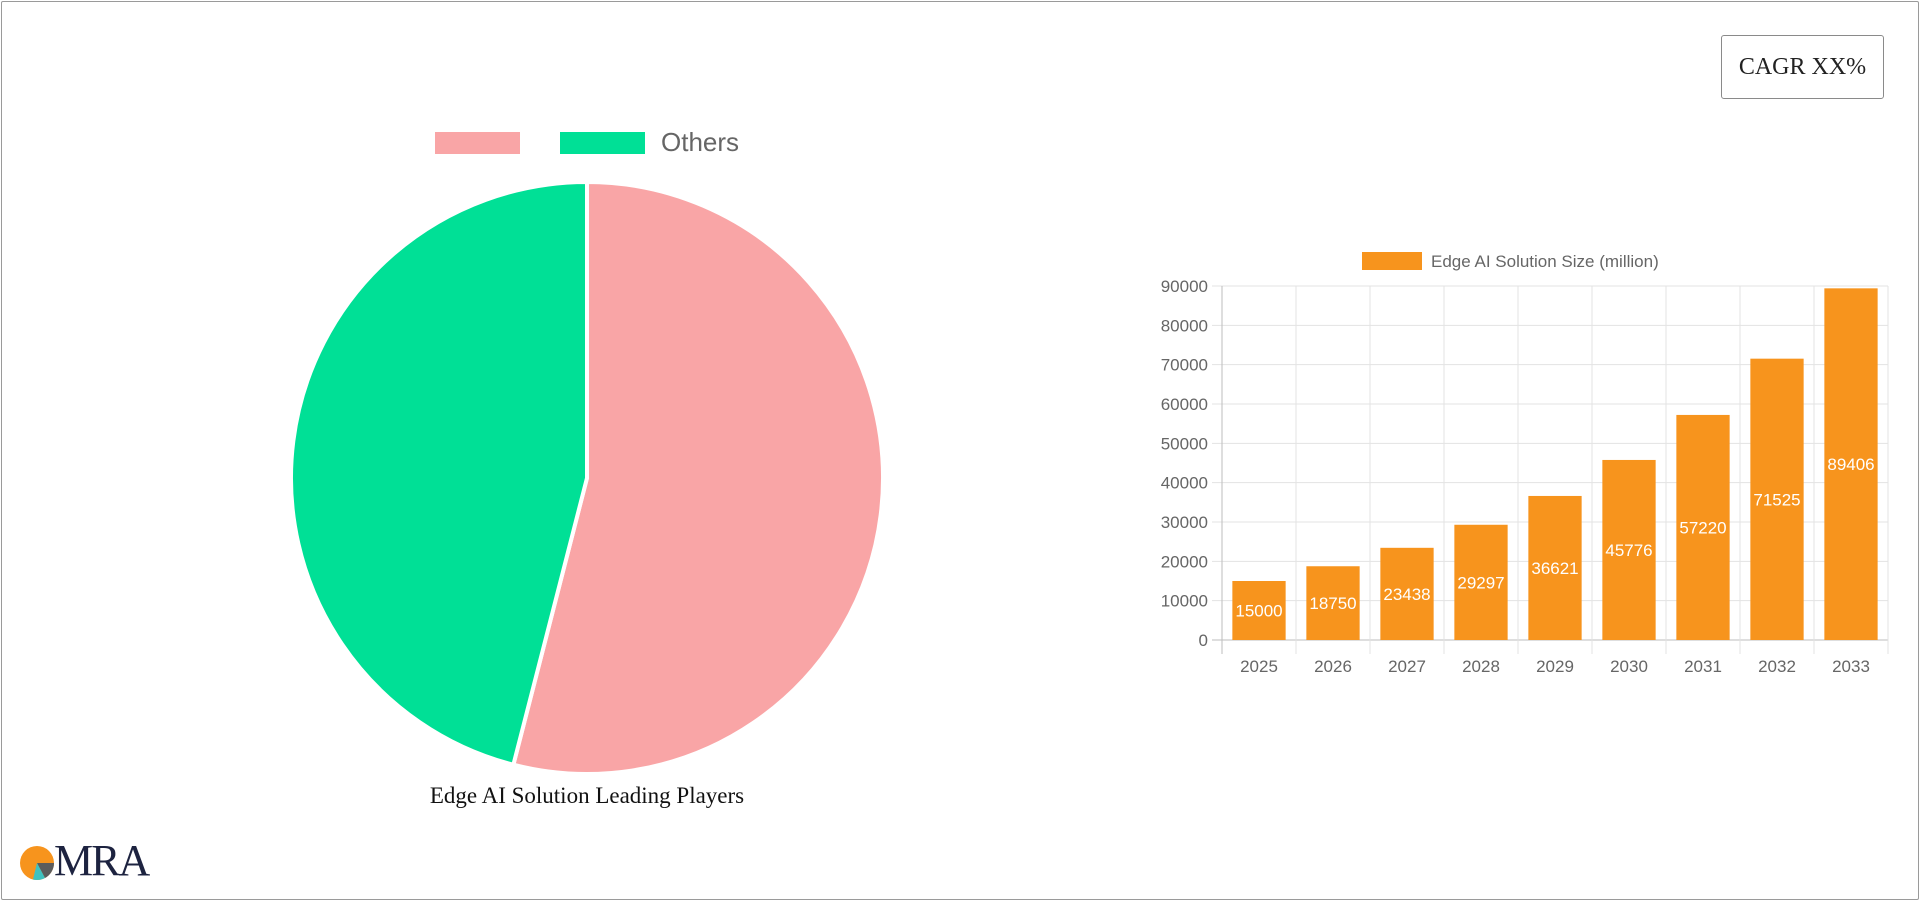  Describe the element at coordinates (1407, 666) in the screenshot. I see `x-tick-label: 2027` at that location.